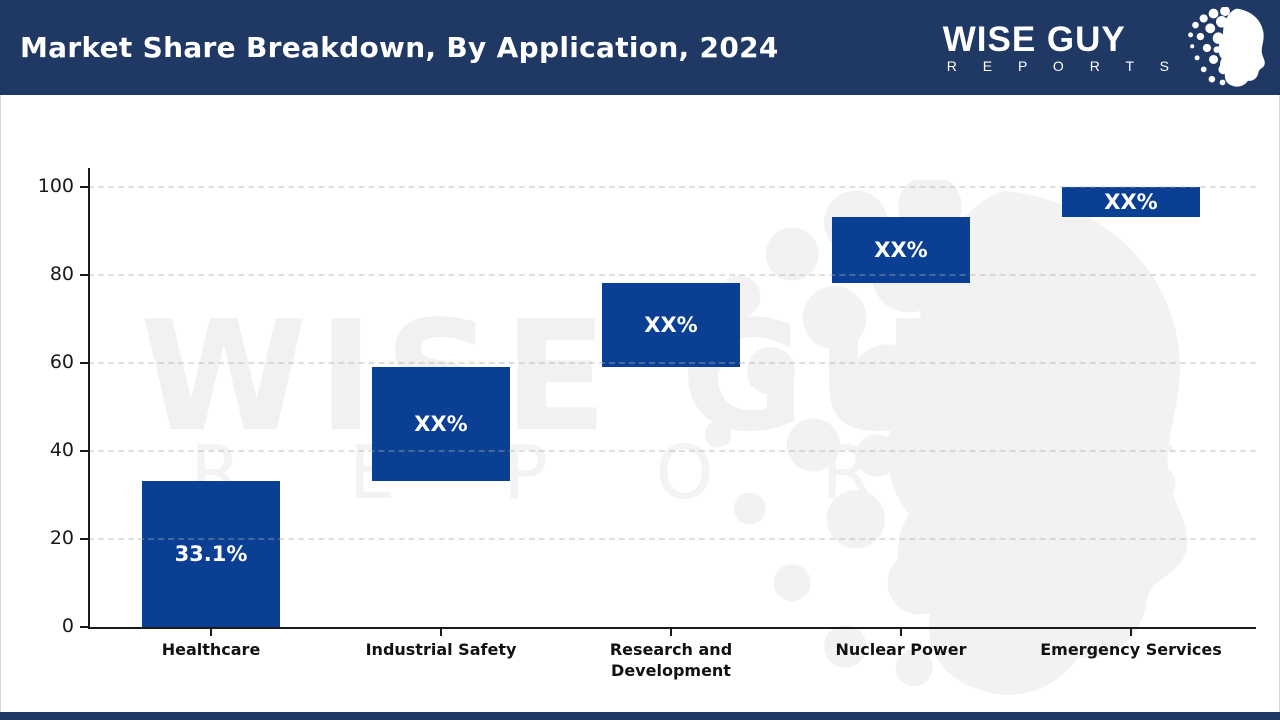 This screenshot has width=1280, height=720. What do you see at coordinates (67, 626) in the screenshot?
I see `y-tick-label-0: 0` at bounding box center [67, 626].